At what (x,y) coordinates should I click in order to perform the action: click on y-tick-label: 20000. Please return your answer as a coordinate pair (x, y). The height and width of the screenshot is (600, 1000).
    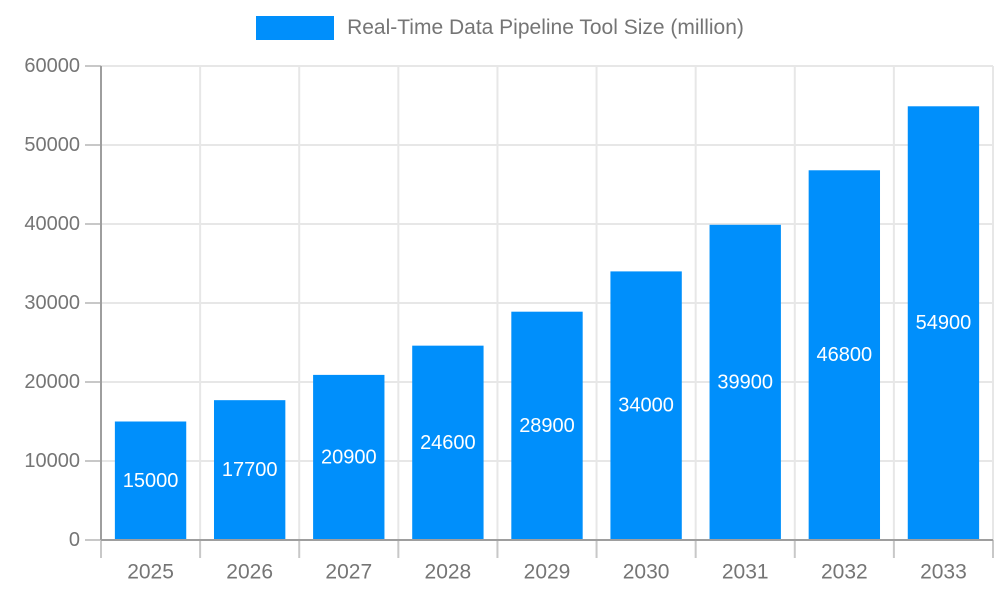
    Looking at the image, I should click on (52, 382).